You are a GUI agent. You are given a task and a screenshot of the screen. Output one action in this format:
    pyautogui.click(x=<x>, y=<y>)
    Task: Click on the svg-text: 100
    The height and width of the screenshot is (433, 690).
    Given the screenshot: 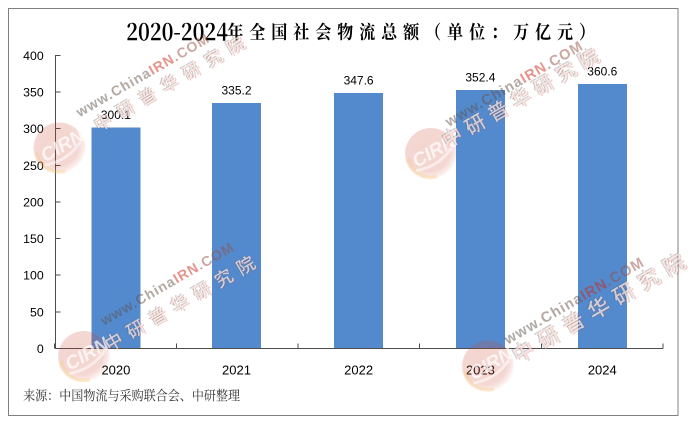 What is the action you would take?
    pyautogui.click(x=33, y=276)
    